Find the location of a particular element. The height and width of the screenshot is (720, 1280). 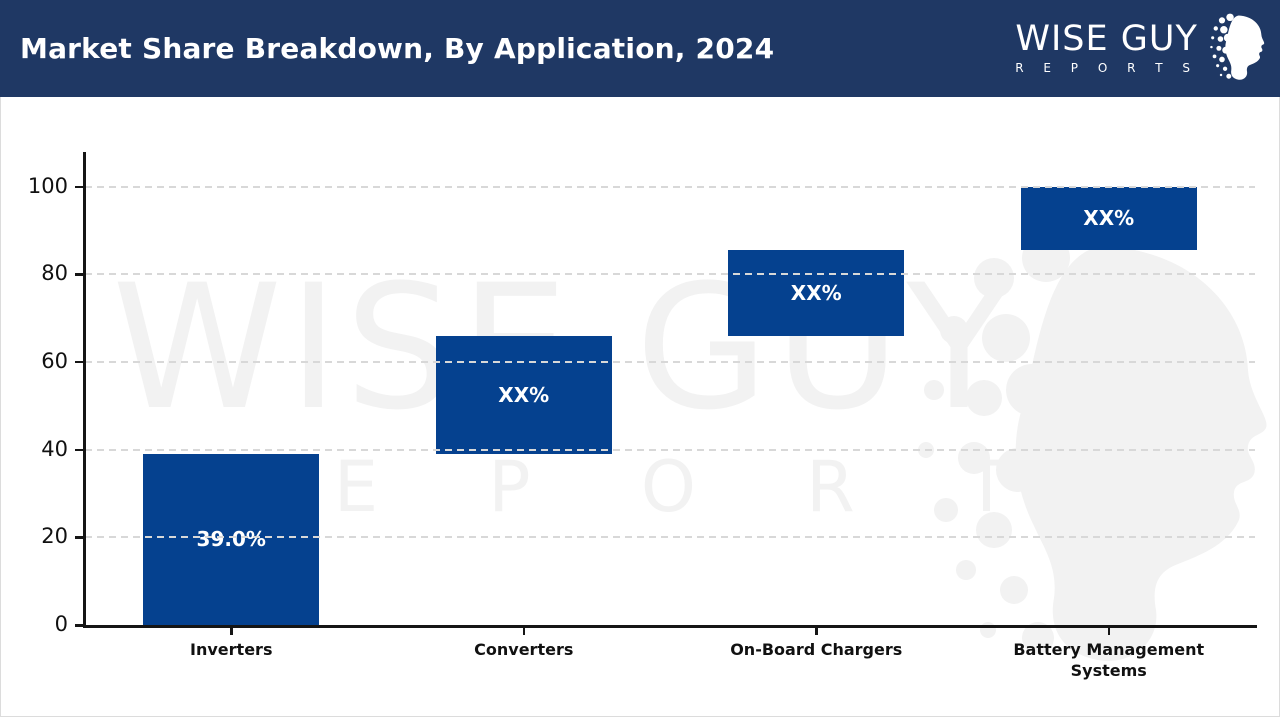

bar-value-label-inverters: 39.0% is located at coordinates (231, 539).